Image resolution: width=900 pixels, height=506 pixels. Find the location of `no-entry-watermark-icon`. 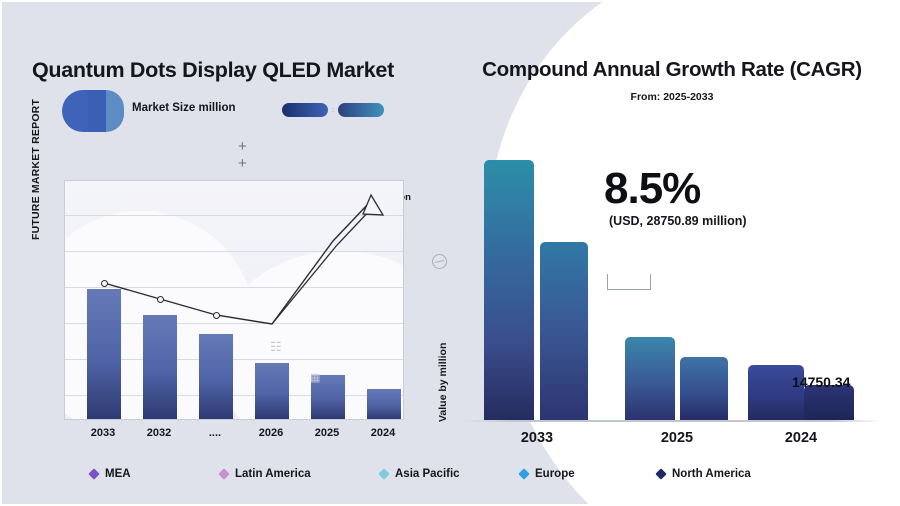

no-entry-watermark-icon is located at coordinates (439, 261).